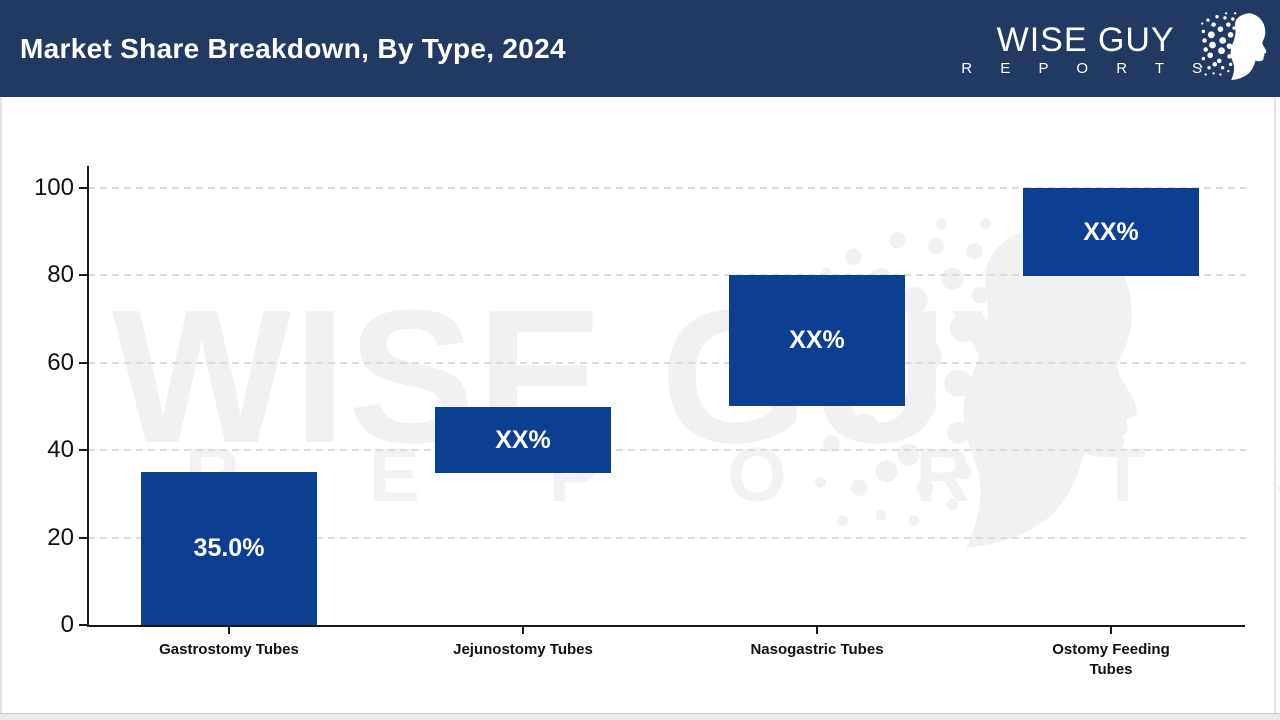 Image resolution: width=1280 pixels, height=720 pixels. What do you see at coordinates (88, 396) in the screenshot?
I see `y-axis-line` at bounding box center [88, 396].